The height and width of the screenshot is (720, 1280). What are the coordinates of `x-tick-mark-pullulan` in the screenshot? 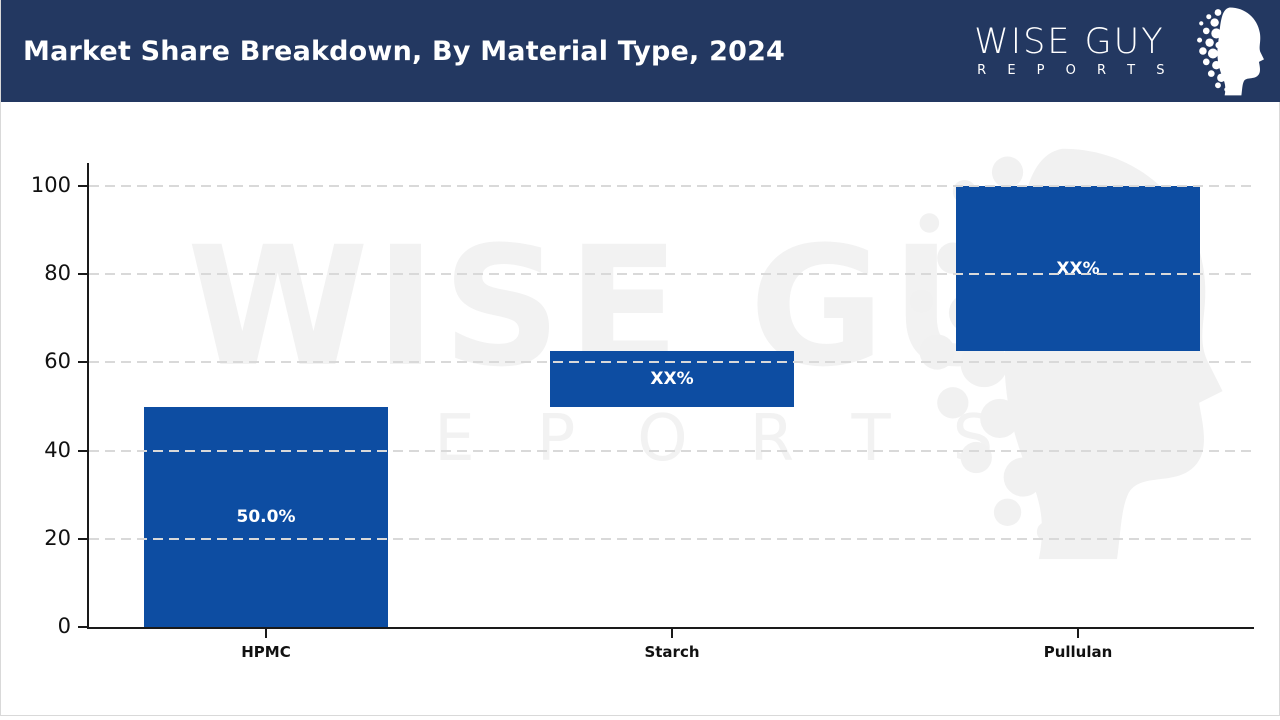 It's located at (1078, 633).